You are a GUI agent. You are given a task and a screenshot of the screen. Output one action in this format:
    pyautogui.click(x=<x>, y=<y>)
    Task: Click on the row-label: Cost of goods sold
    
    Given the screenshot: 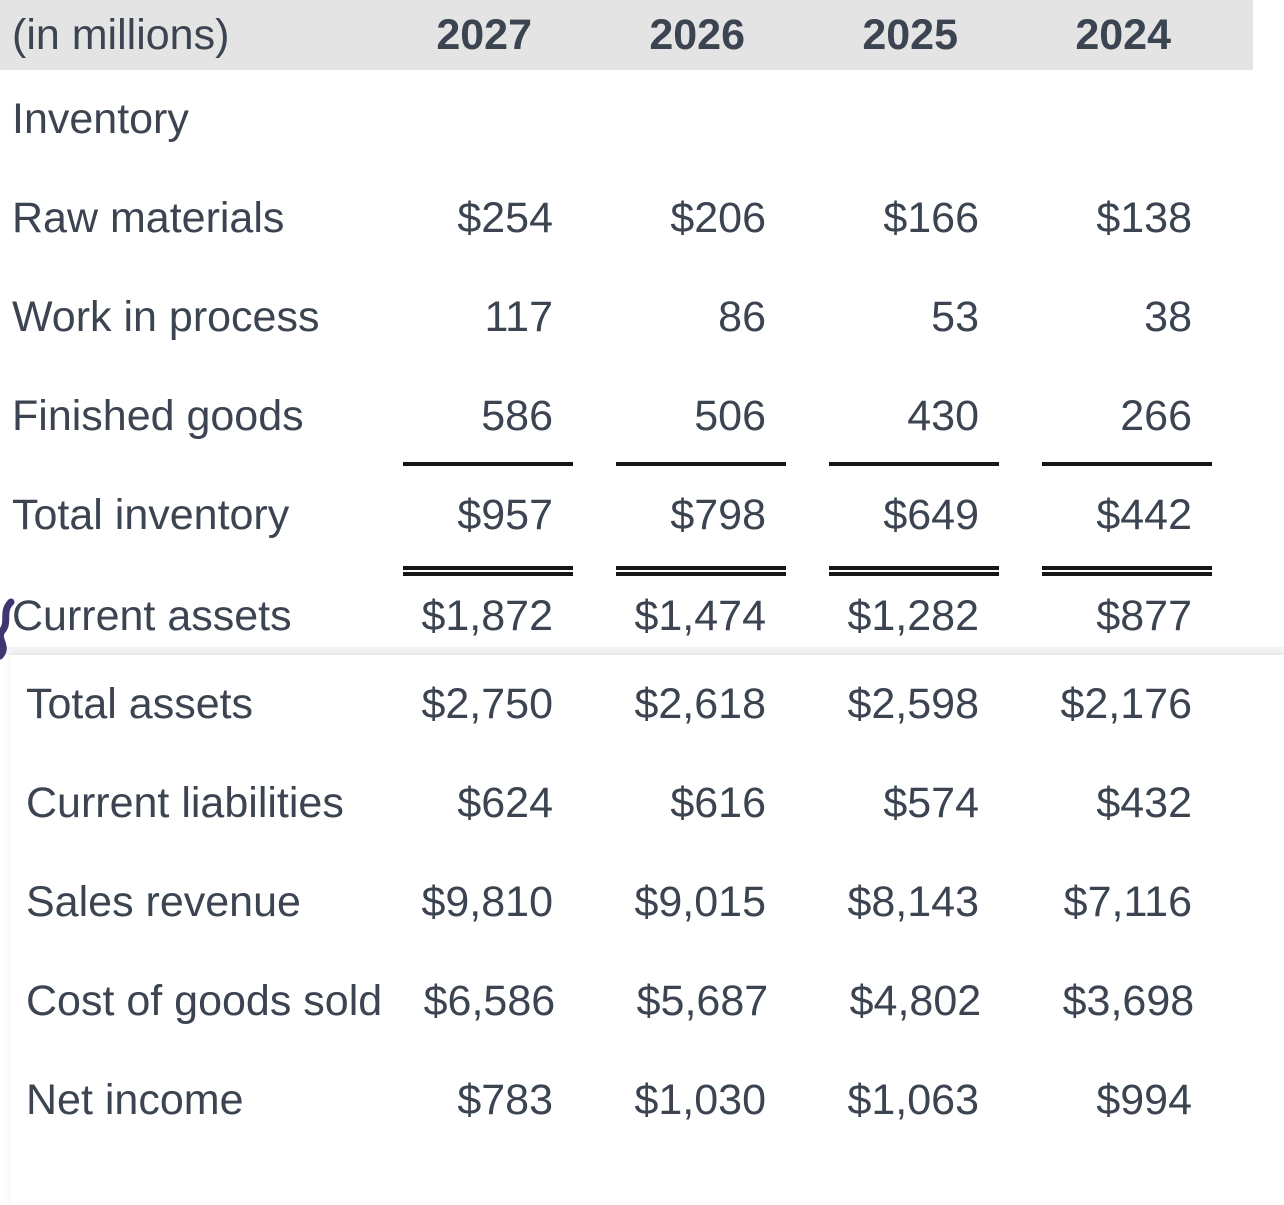 What is the action you would take?
    pyautogui.click(x=204, y=1001)
    